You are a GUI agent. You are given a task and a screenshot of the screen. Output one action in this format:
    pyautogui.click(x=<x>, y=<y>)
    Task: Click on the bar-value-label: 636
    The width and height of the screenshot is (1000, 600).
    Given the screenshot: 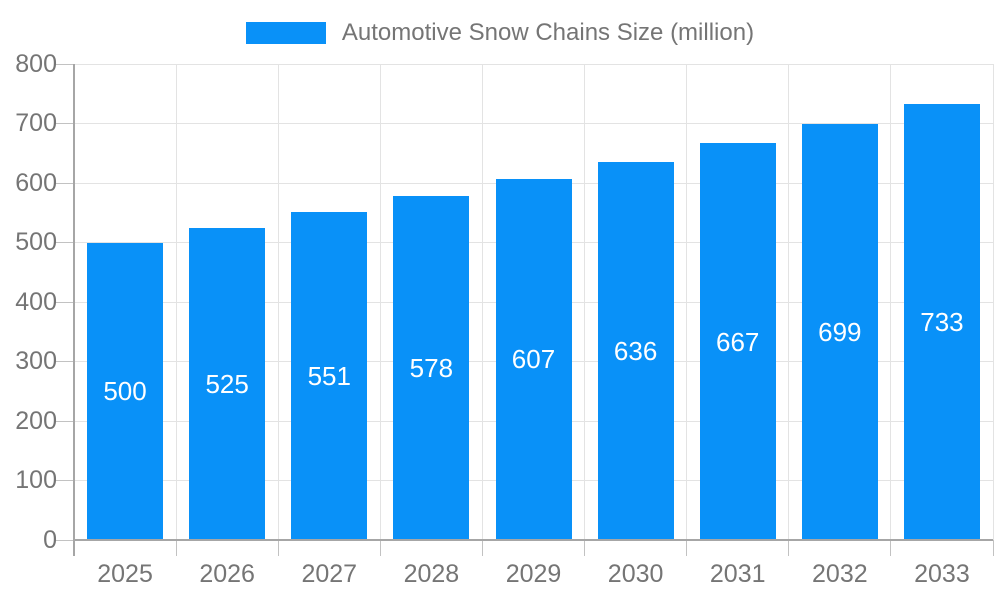 What is the action you would take?
    pyautogui.click(x=635, y=350)
    